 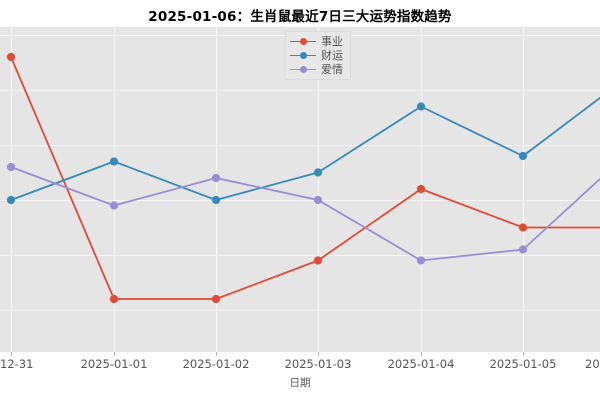 What do you see at coordinates (592, 364) in the screenshot?
I see `x-tick-label: 202` at bounding box center [592, 364].